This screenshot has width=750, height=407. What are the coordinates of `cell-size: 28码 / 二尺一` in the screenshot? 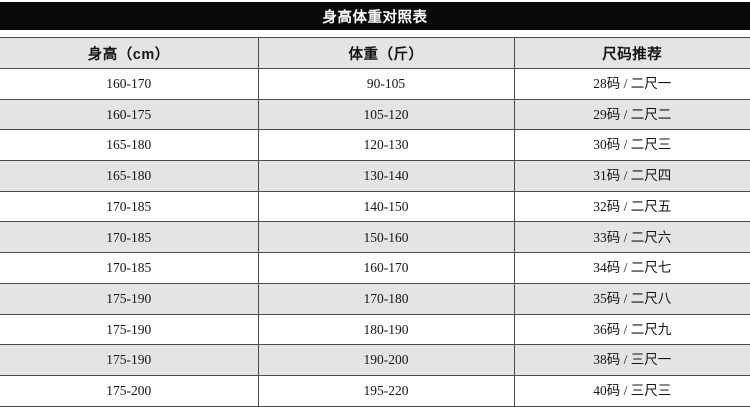 It's located at (631, 84).